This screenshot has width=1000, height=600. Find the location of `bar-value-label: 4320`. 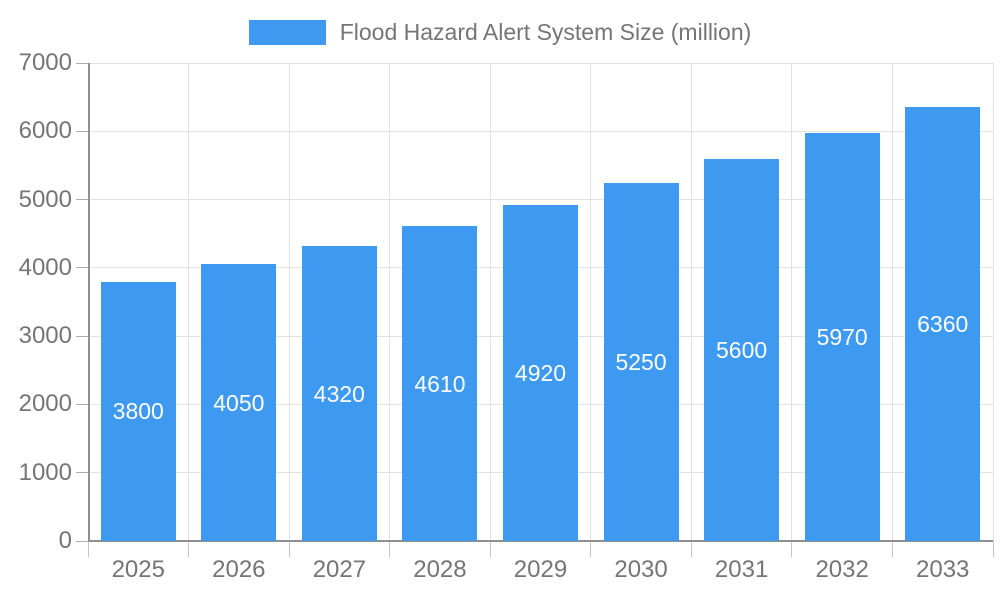

bar-value-label: 4320 is located at coordinates (339, 393).